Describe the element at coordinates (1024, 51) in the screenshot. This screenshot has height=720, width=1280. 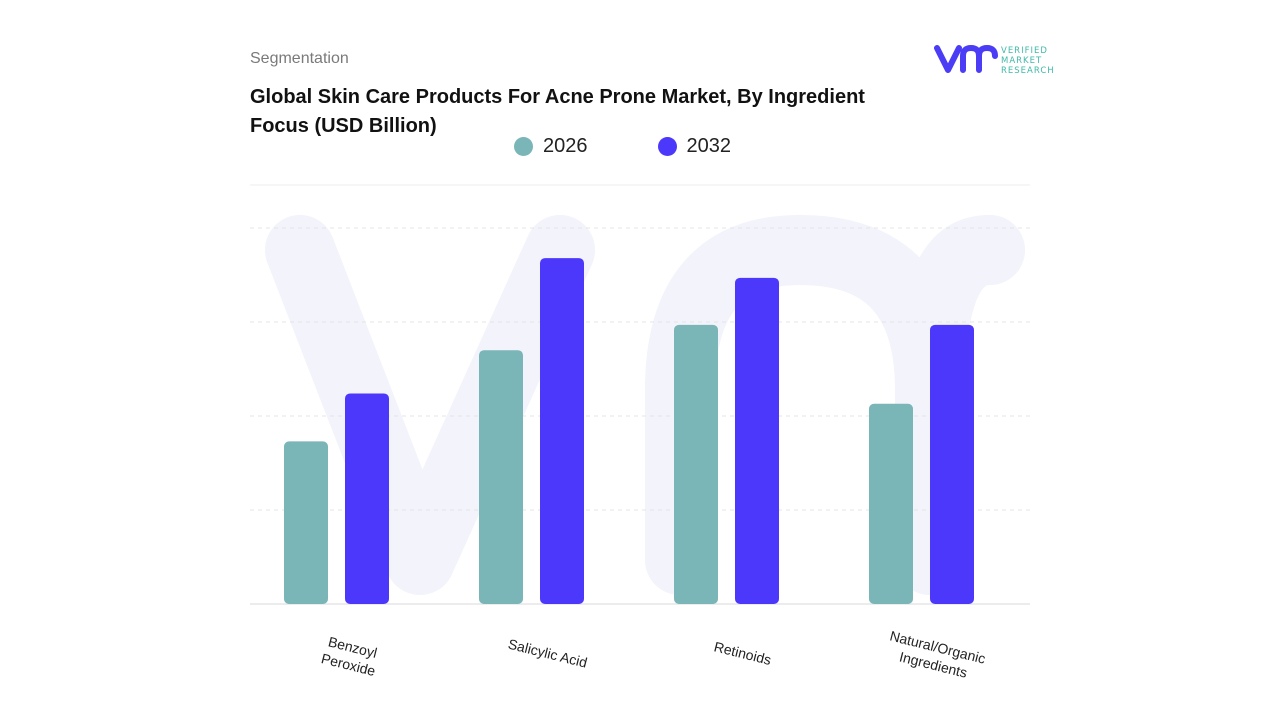
I see `svg-text: VERIFIED` at that location.